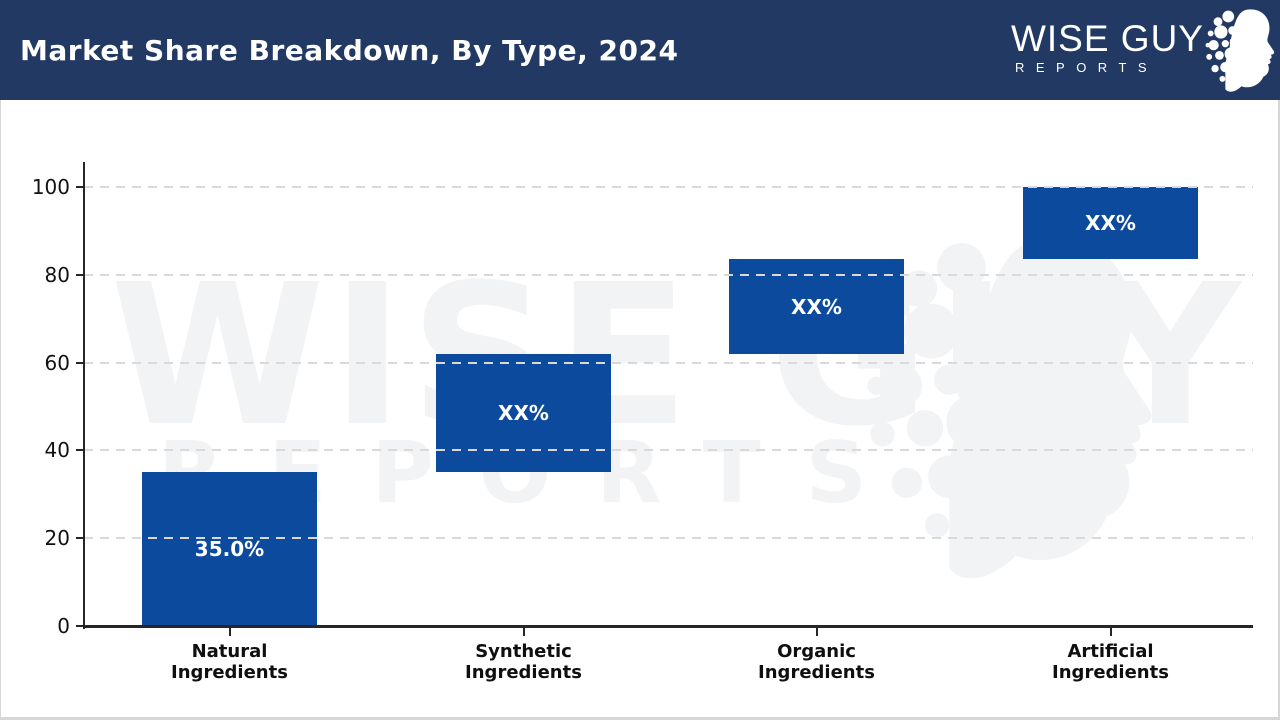  Describe the element at coordinates (57, 274) in the screenshot. I see `y-tick-label-80: 80` at that location.